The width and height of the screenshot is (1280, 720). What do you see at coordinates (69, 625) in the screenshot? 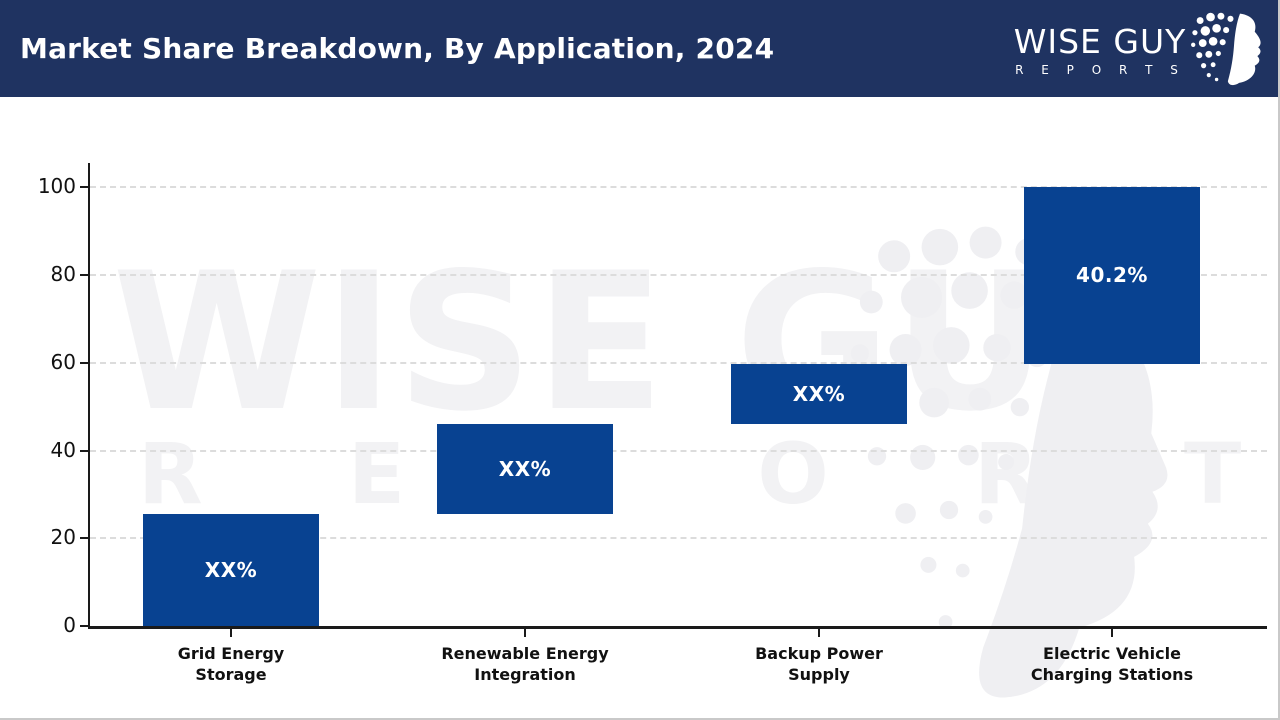
I see `y-tick-label: 0` at bounding box center [69, 625].